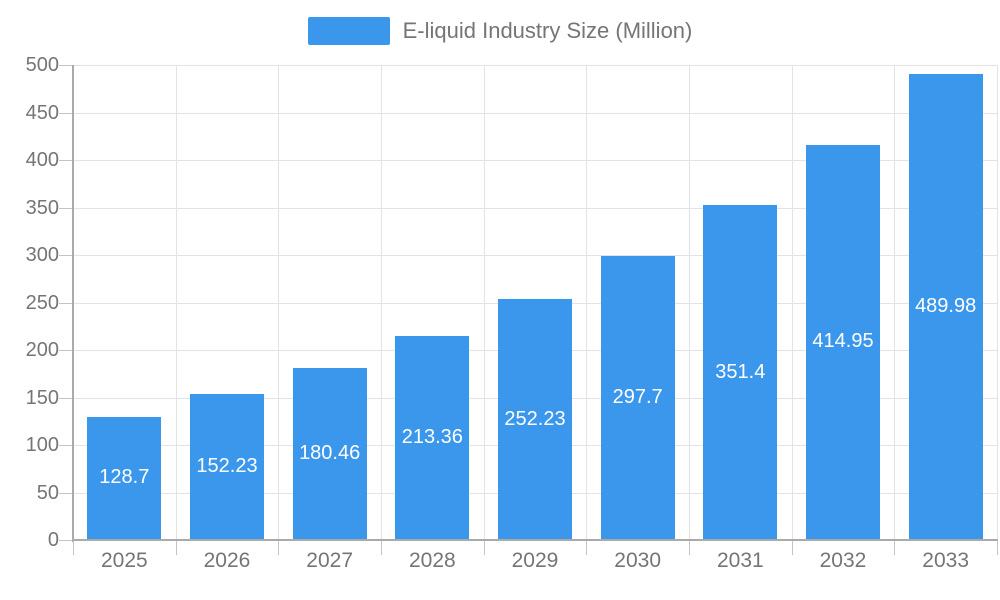  I want to click on bar-2028: 213.36, so click(432, 437).